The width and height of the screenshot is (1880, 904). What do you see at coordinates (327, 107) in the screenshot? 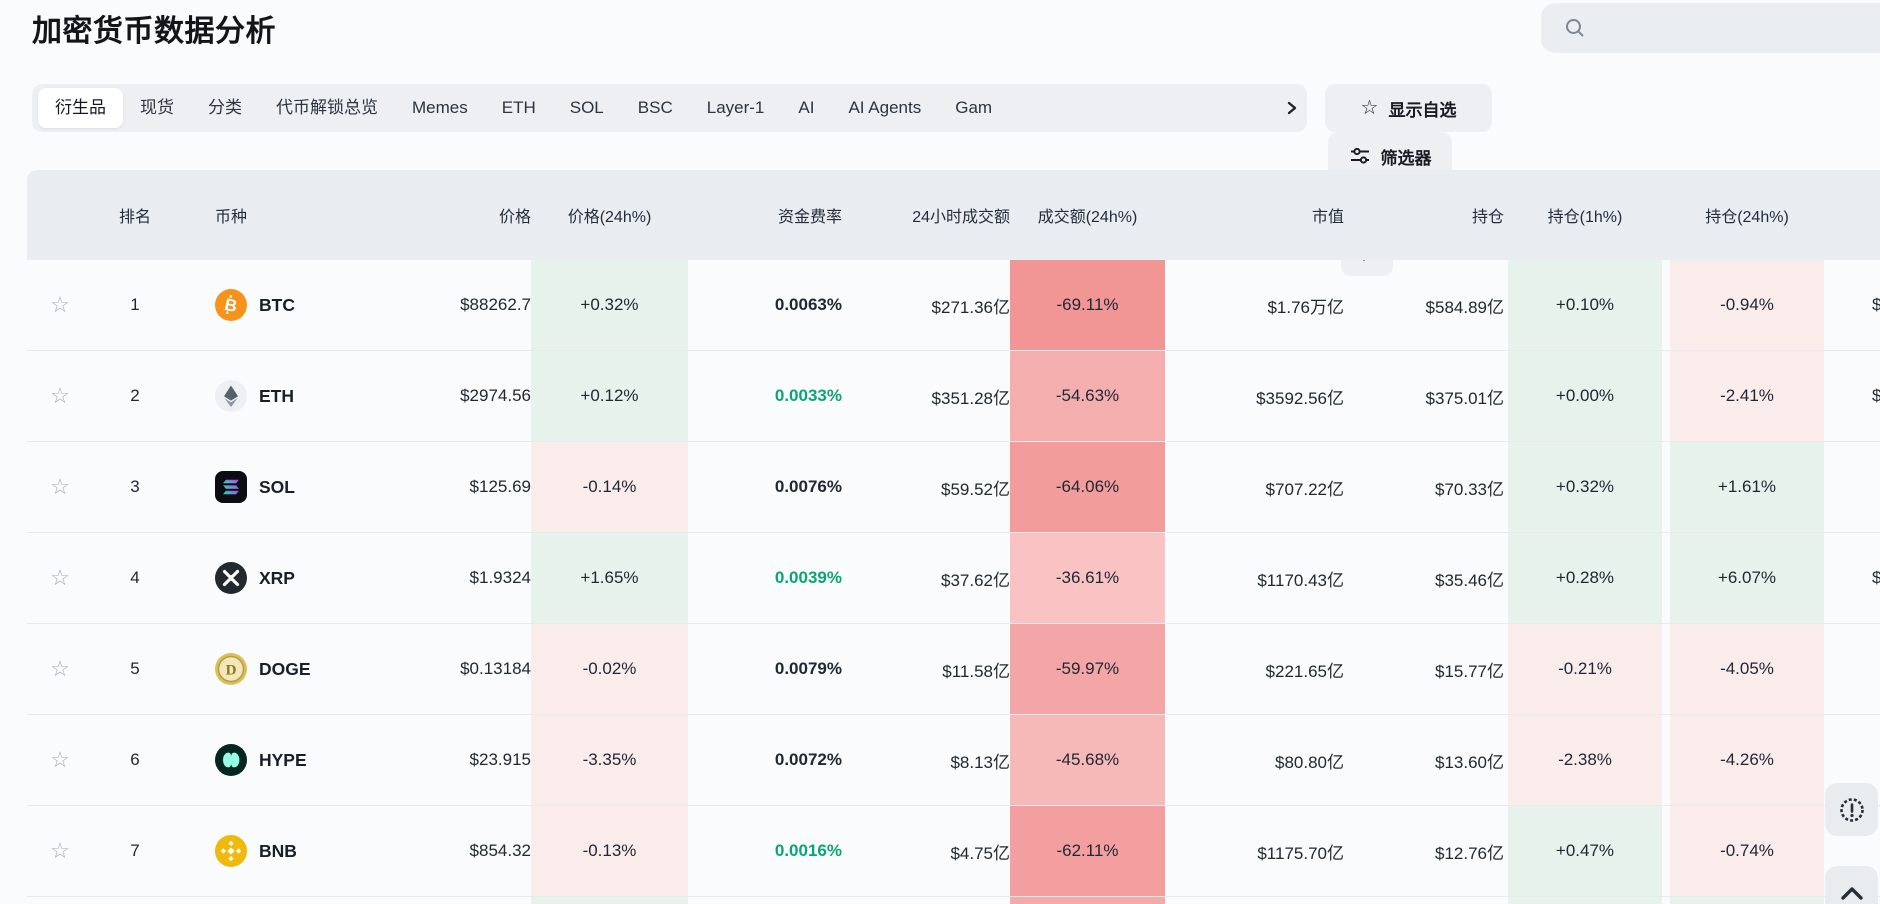
I see `tab-token-unlock: 代币解锁总览` at bounding box center [327, 107].